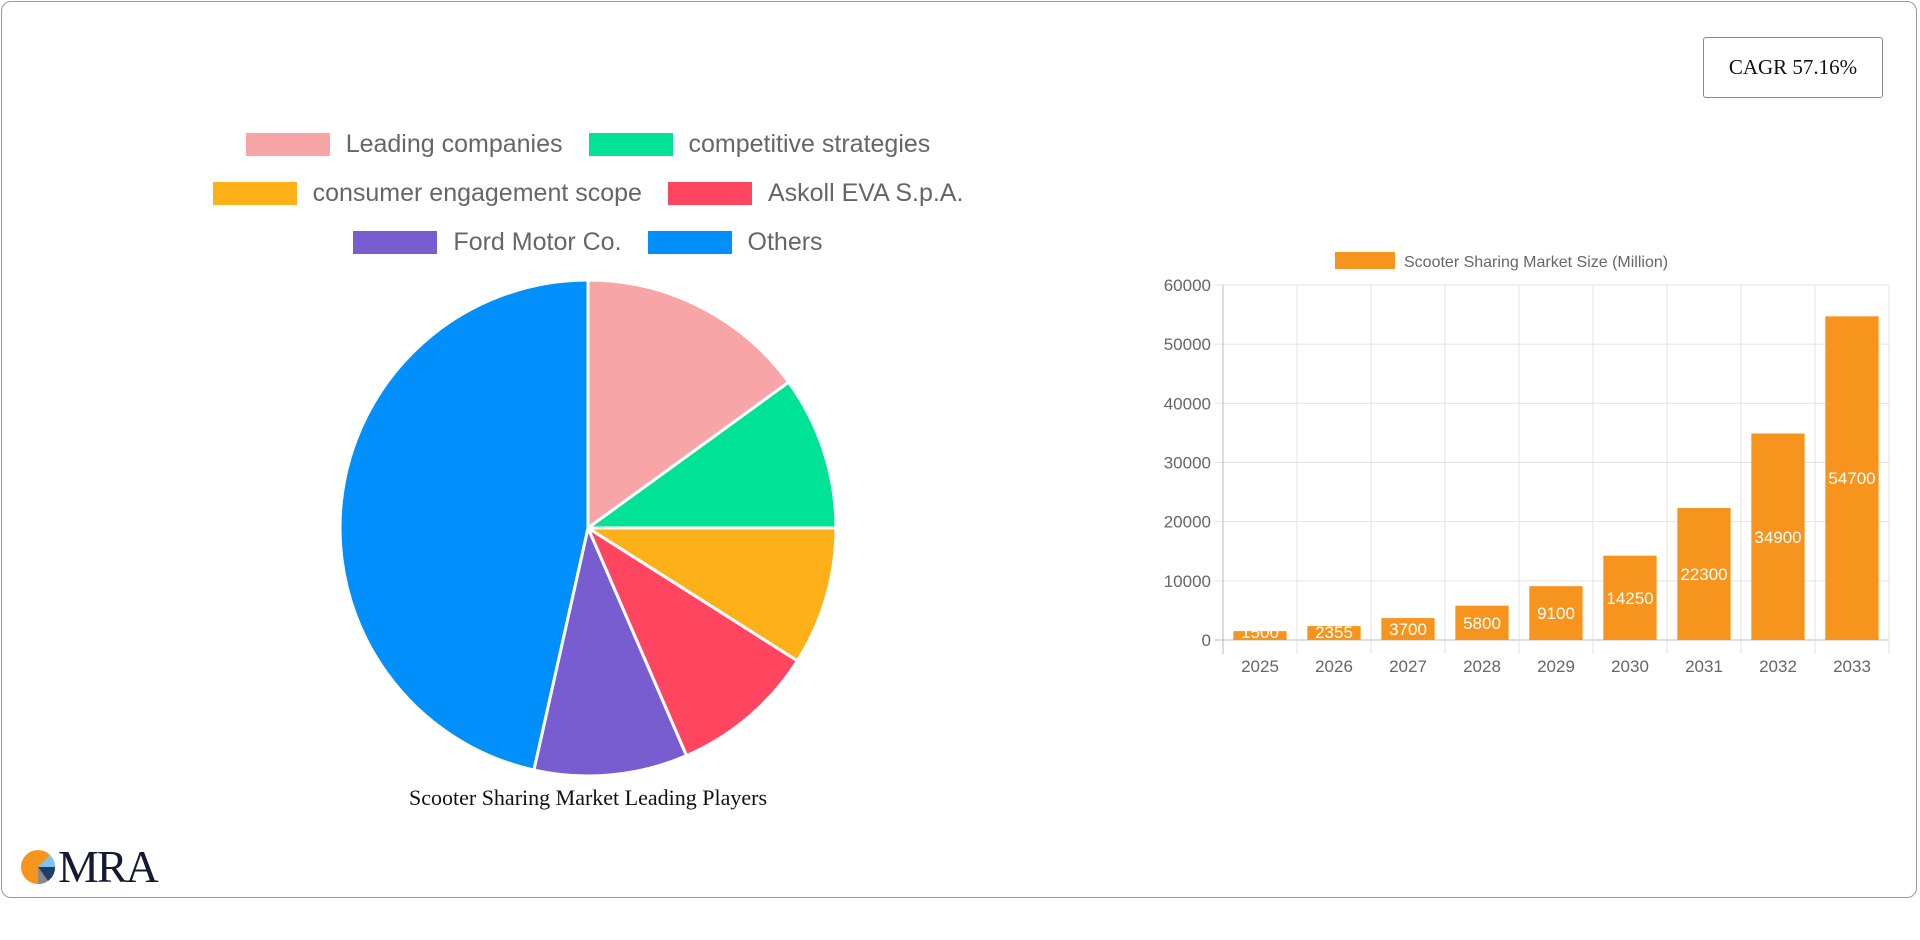  I want to click on x-tick-label: 2029, so click(1556, 666).